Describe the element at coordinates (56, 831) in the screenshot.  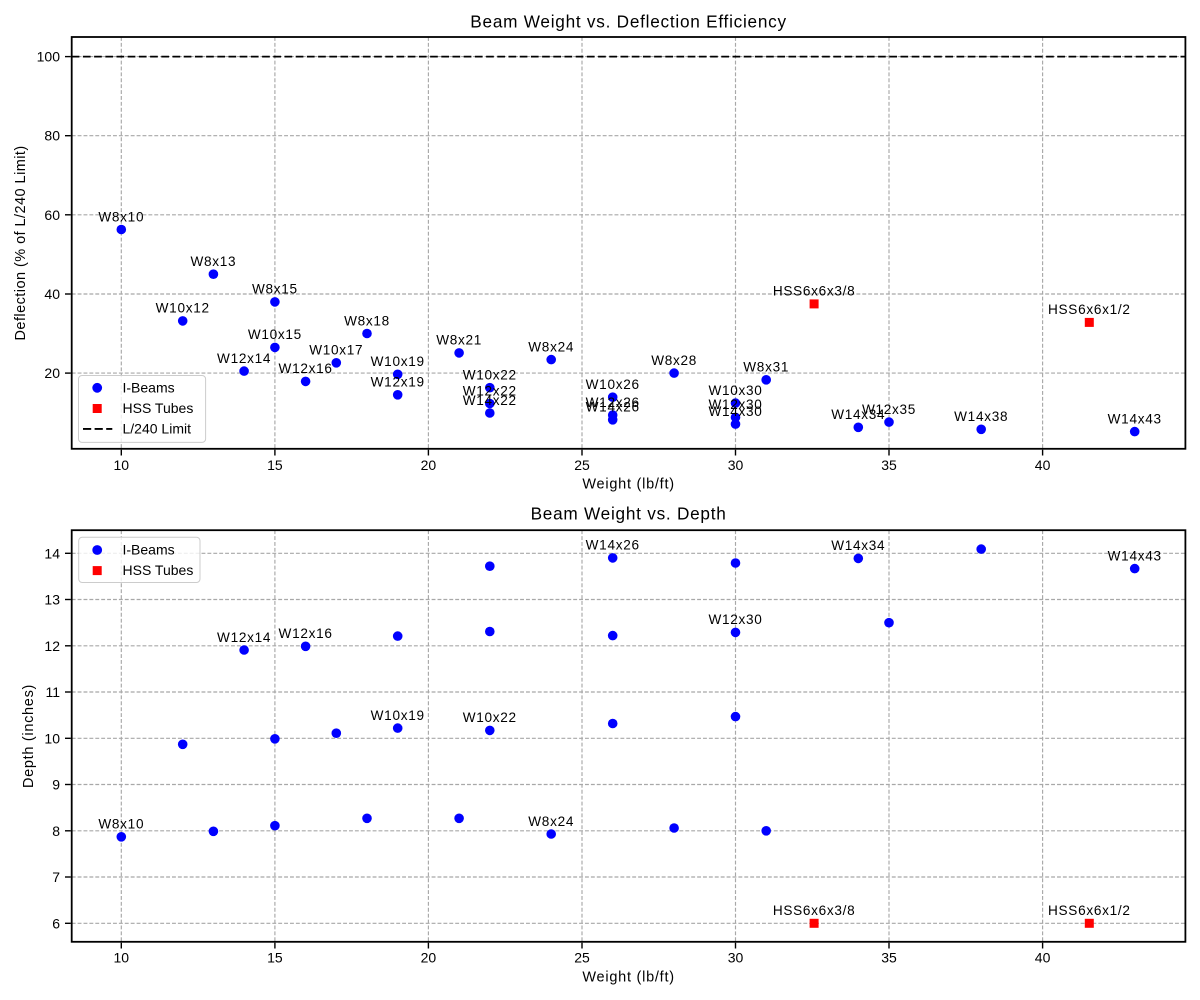
I see `svg-text: 8` at that location.